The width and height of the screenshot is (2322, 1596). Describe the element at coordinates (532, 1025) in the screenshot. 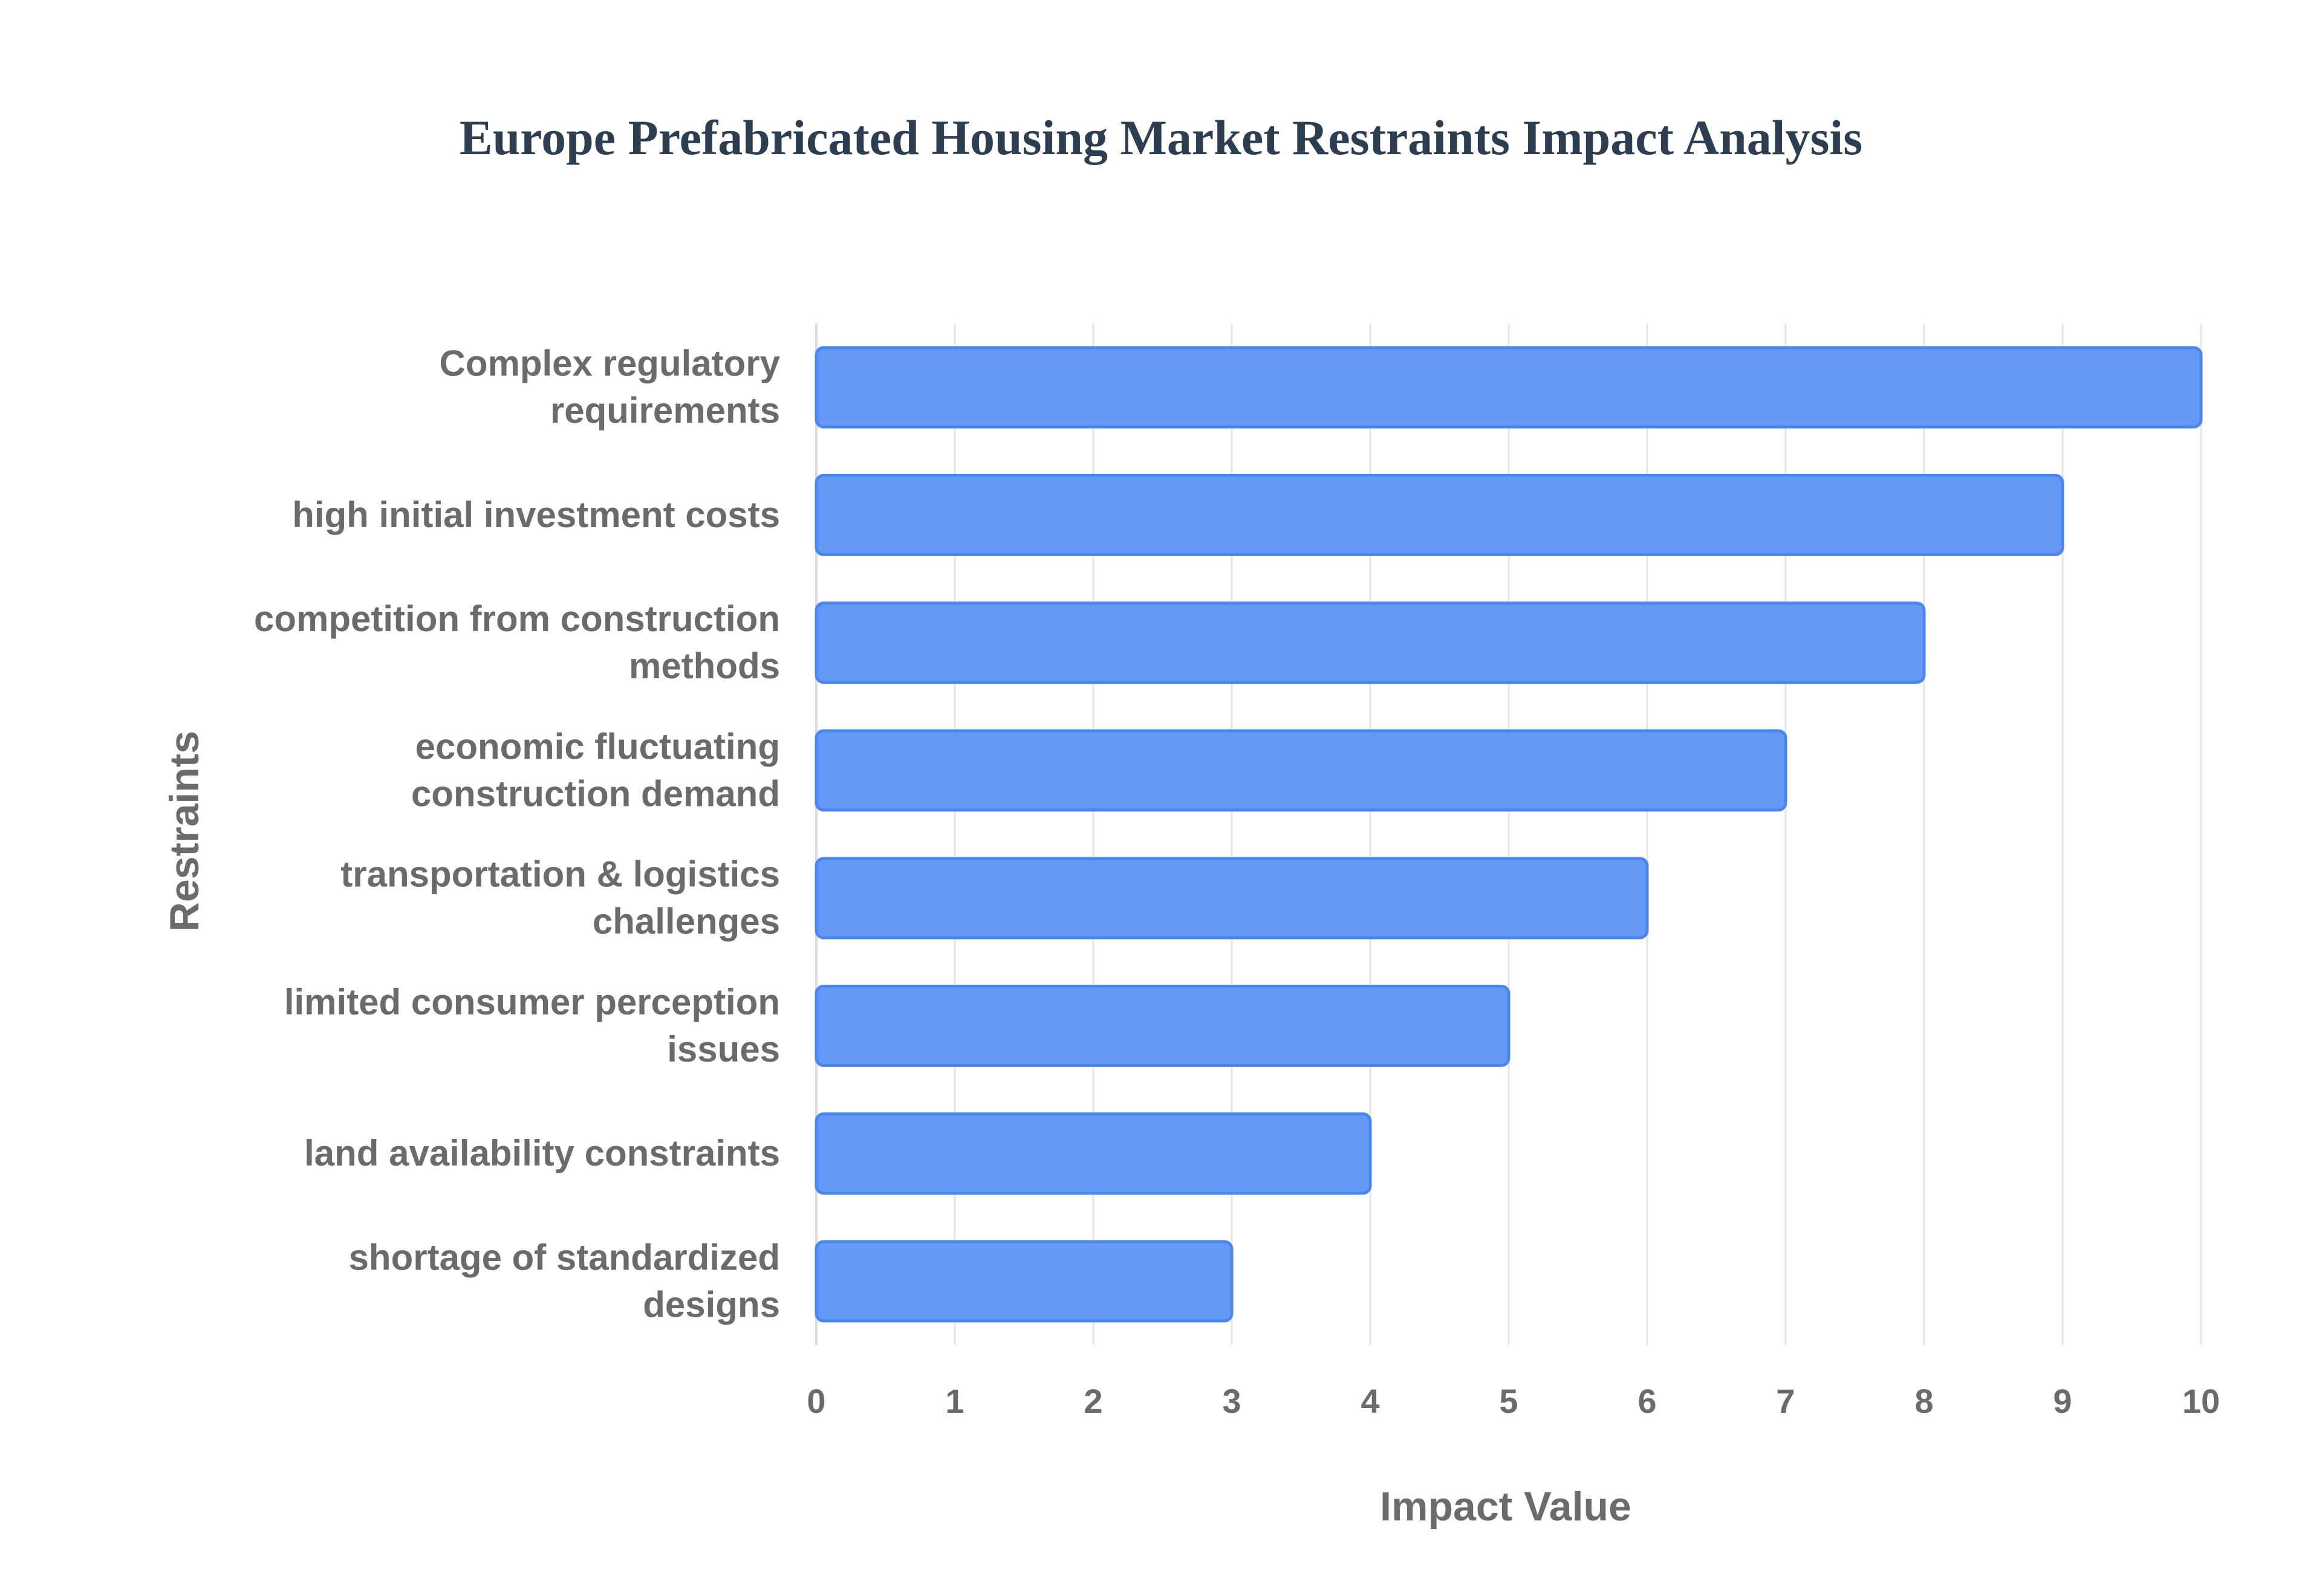

I see `category-label: limited consumer perception issues` at that location.